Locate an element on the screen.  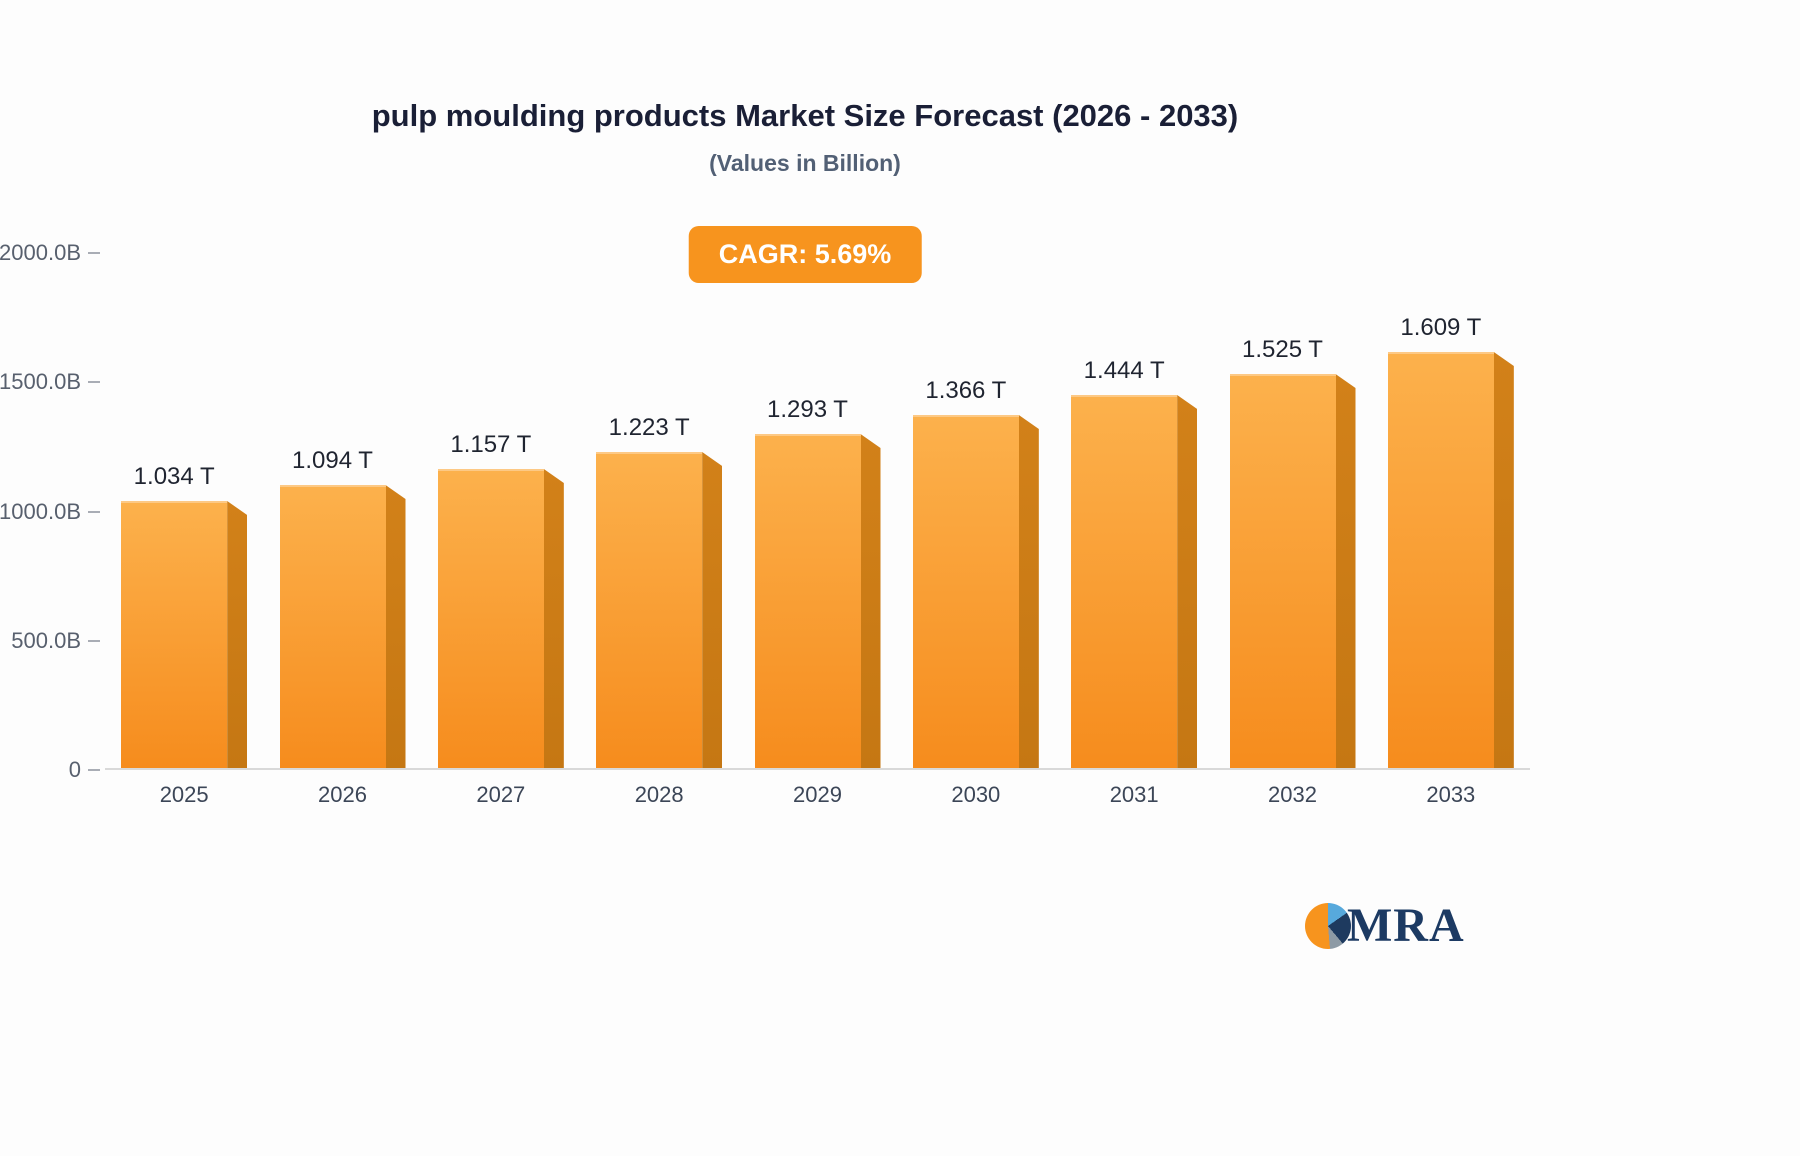
x-axis-label-2031: 2031 is located at coordinates (1134, 794).